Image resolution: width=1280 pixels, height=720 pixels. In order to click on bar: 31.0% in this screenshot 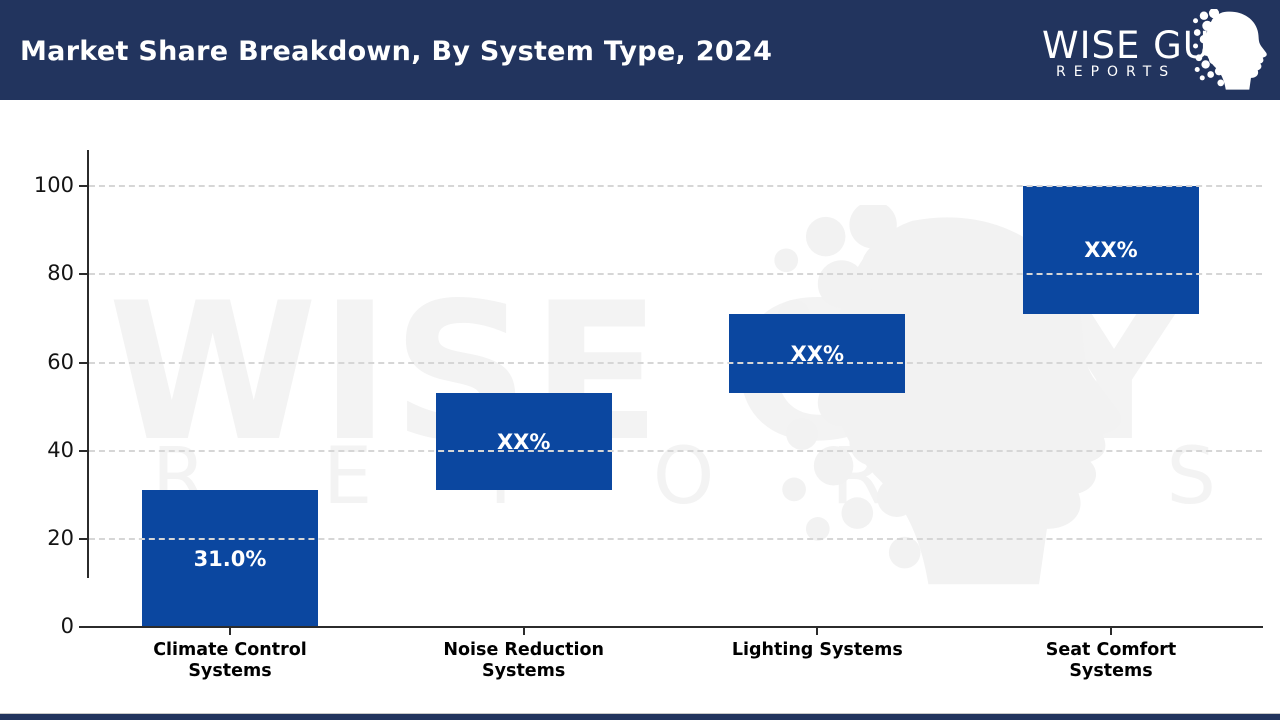, I will do `click(230, 558)`.